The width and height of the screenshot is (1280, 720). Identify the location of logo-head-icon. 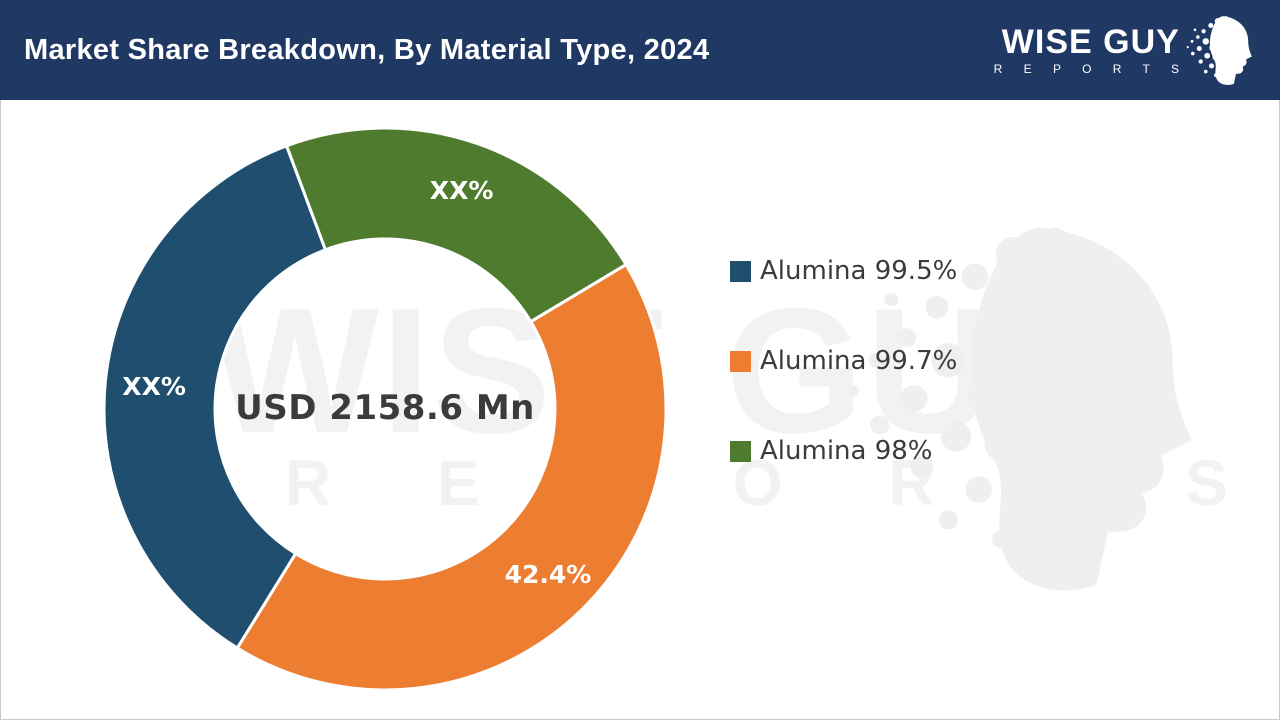
(1219, 50).